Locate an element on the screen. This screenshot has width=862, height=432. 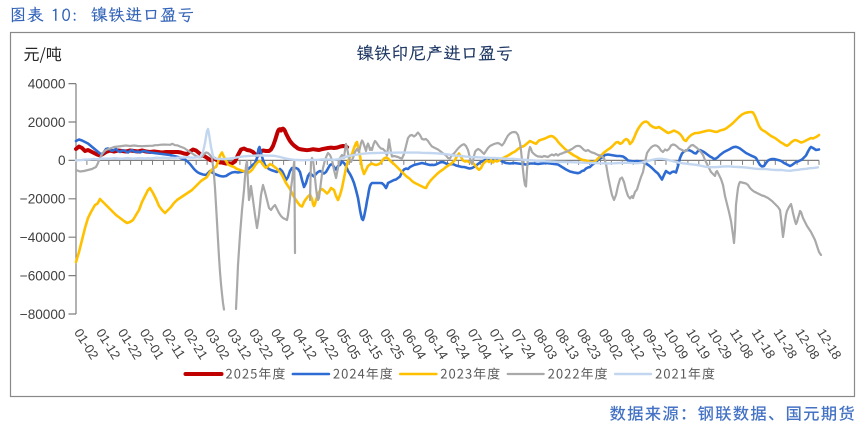
svg-text: −40000 is located at coordinates (43, 237).